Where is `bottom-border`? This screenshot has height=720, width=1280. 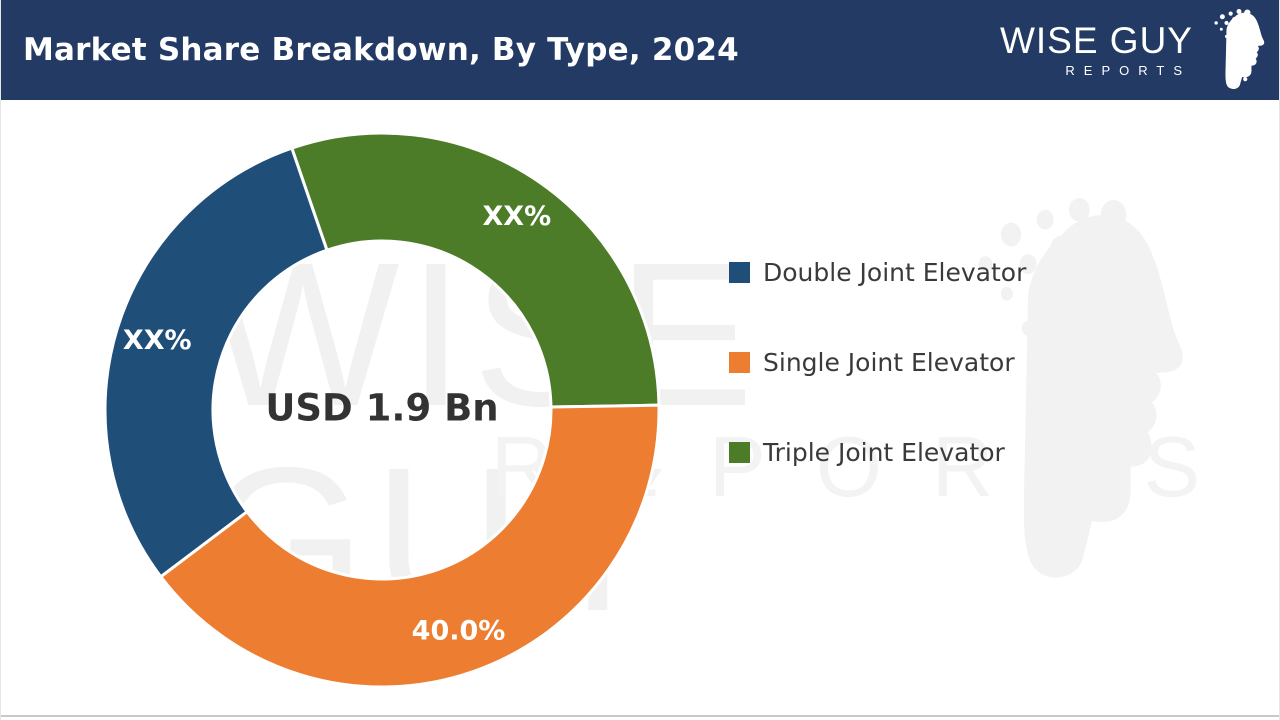
bottom-border is located at coordinates (640, 716).